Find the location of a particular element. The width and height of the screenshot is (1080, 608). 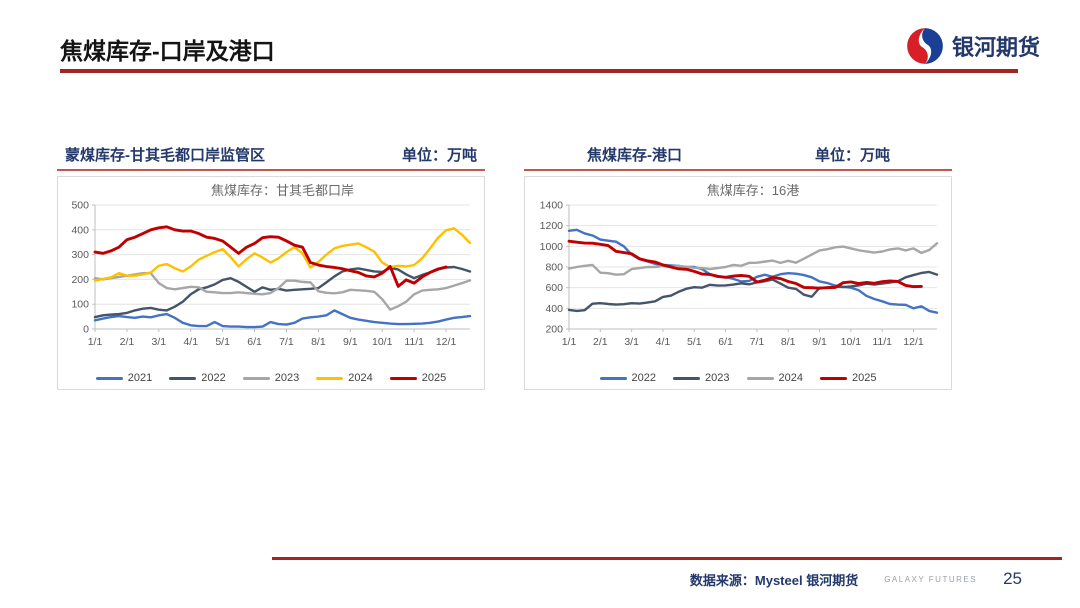

footer: 数据来源：Mysteel 银河期货 GALAXY FUTURES 25 is located at coordinates (856, 579).